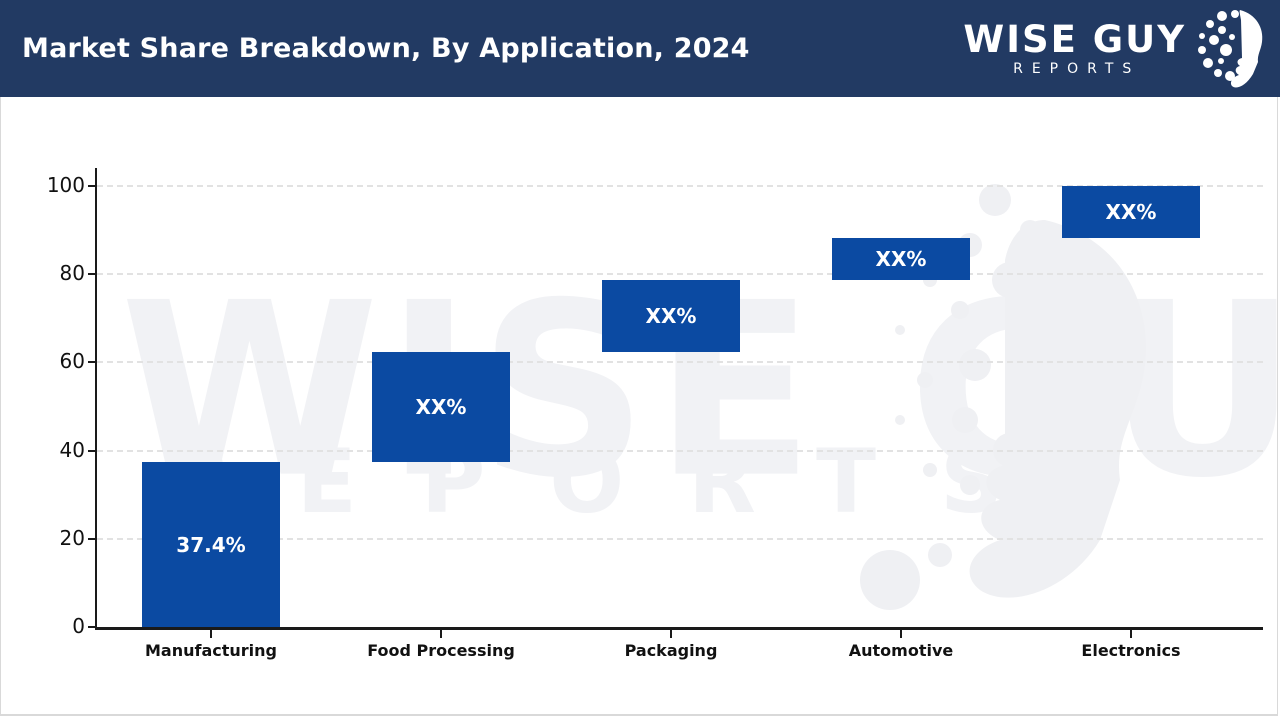 The width and height of the screenshot is (1280, 720). Describe the element at coordinates (1077, 69) in the screenshot. I see `logo-subtitle: REPORTS` at that location.